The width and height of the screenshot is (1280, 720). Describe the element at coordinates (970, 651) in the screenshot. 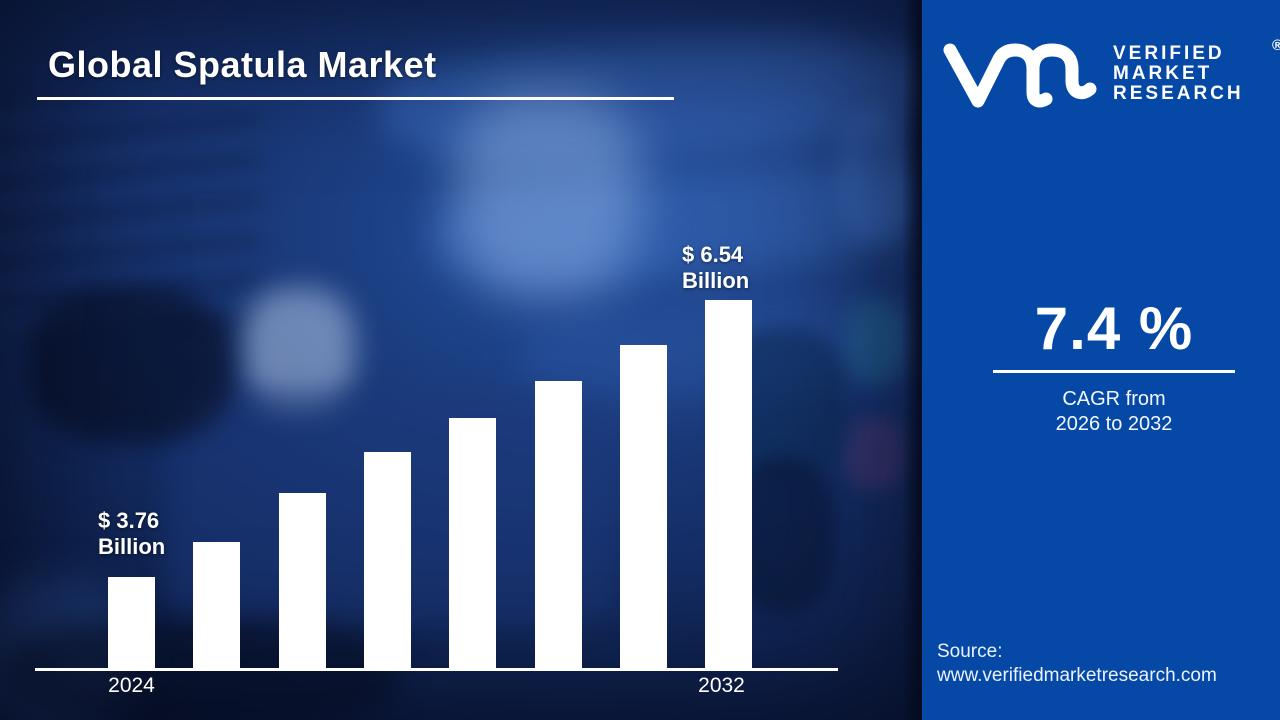

I see `source-label: Source:` at that location.